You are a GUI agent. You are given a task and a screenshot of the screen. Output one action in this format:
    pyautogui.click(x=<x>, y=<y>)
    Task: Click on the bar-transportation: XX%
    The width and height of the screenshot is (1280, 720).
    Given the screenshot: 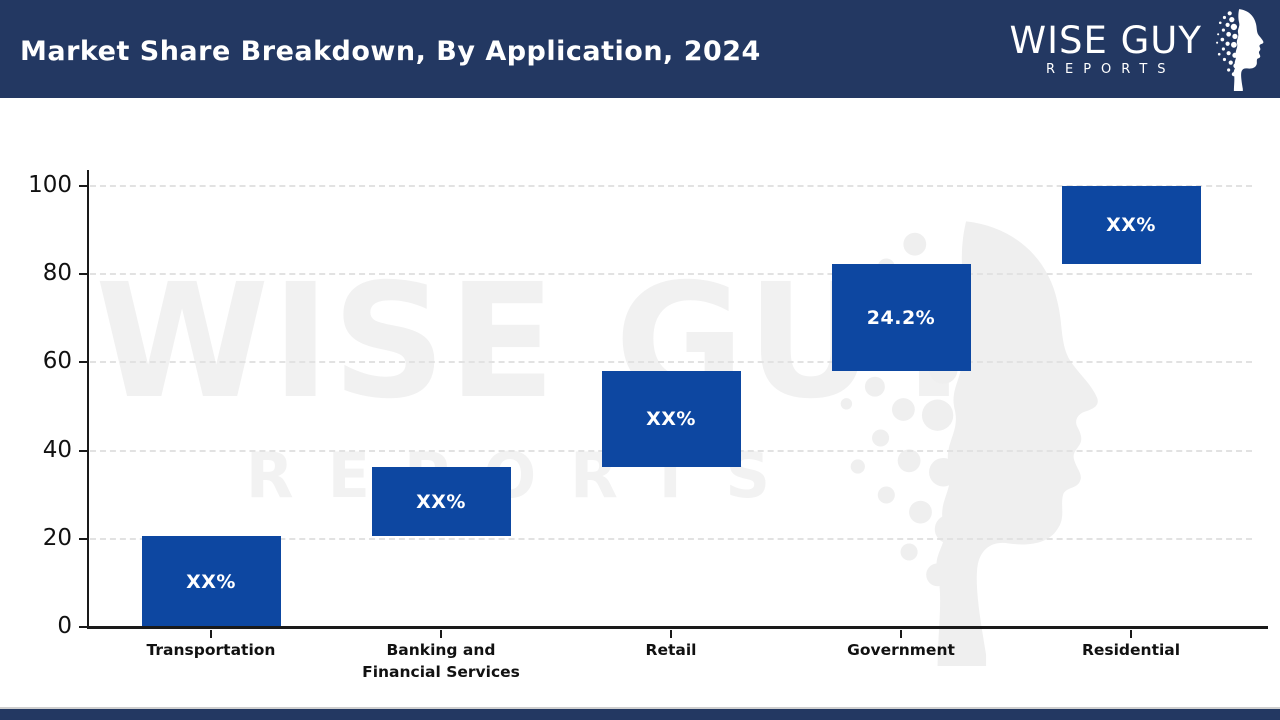 What is the action you would take?
    pyautogui.click(x=211, y=581)
    